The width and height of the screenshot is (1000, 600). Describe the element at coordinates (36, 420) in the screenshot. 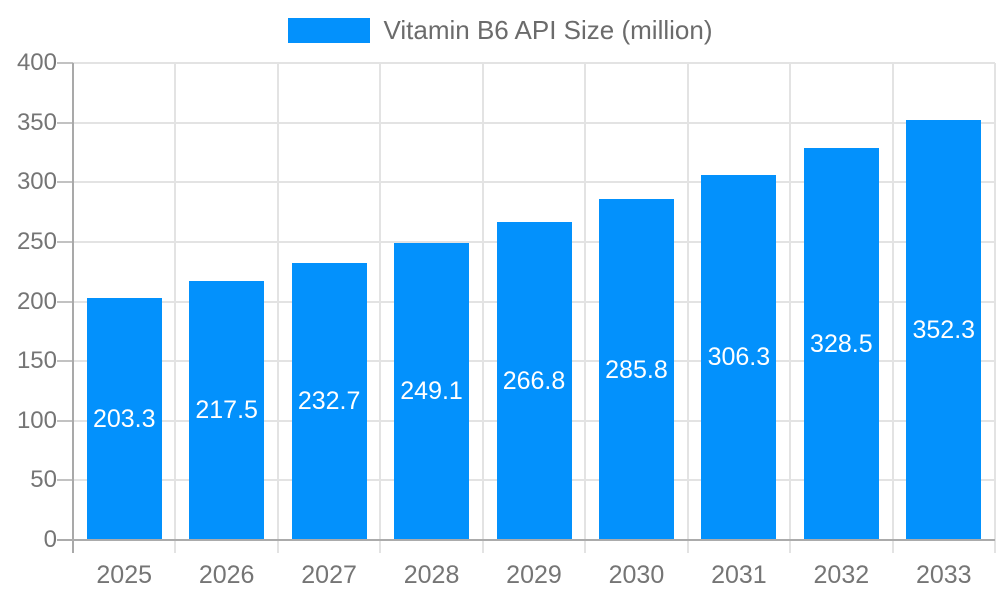

I see `y-axis-label: 100` at that location.